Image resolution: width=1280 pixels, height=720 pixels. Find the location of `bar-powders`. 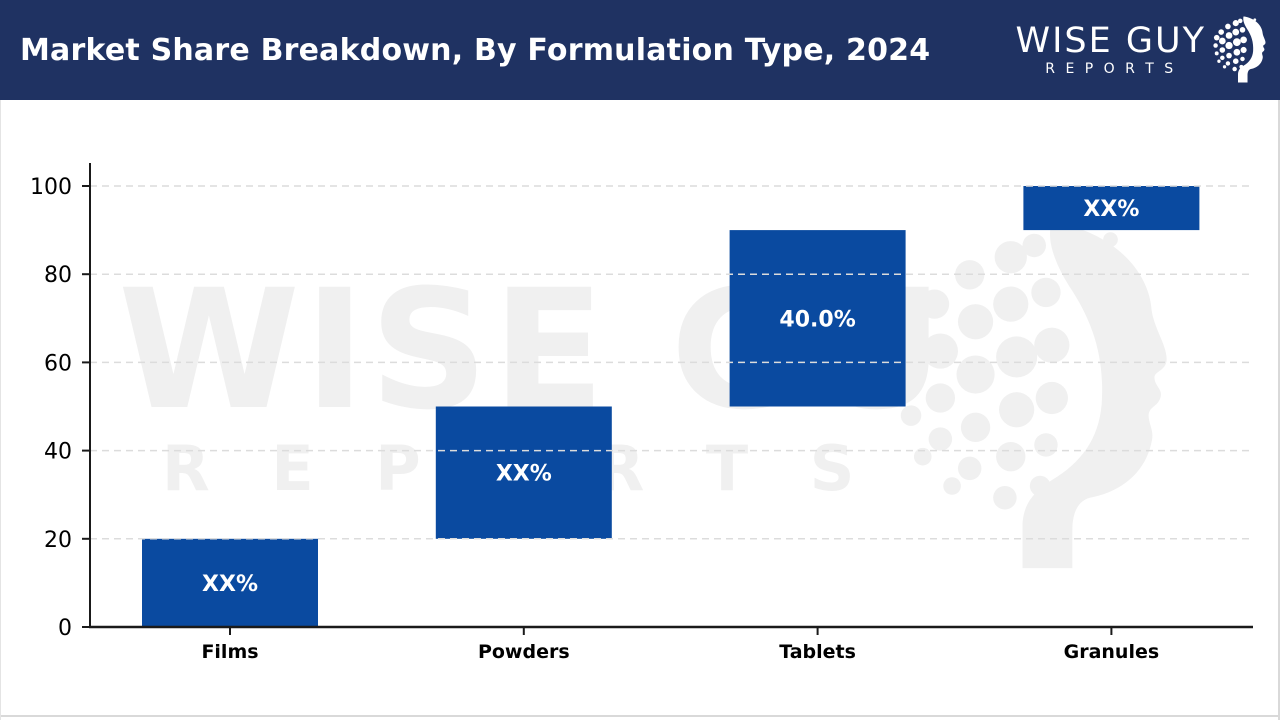

bar-powders is located at coordinates (523, 472).